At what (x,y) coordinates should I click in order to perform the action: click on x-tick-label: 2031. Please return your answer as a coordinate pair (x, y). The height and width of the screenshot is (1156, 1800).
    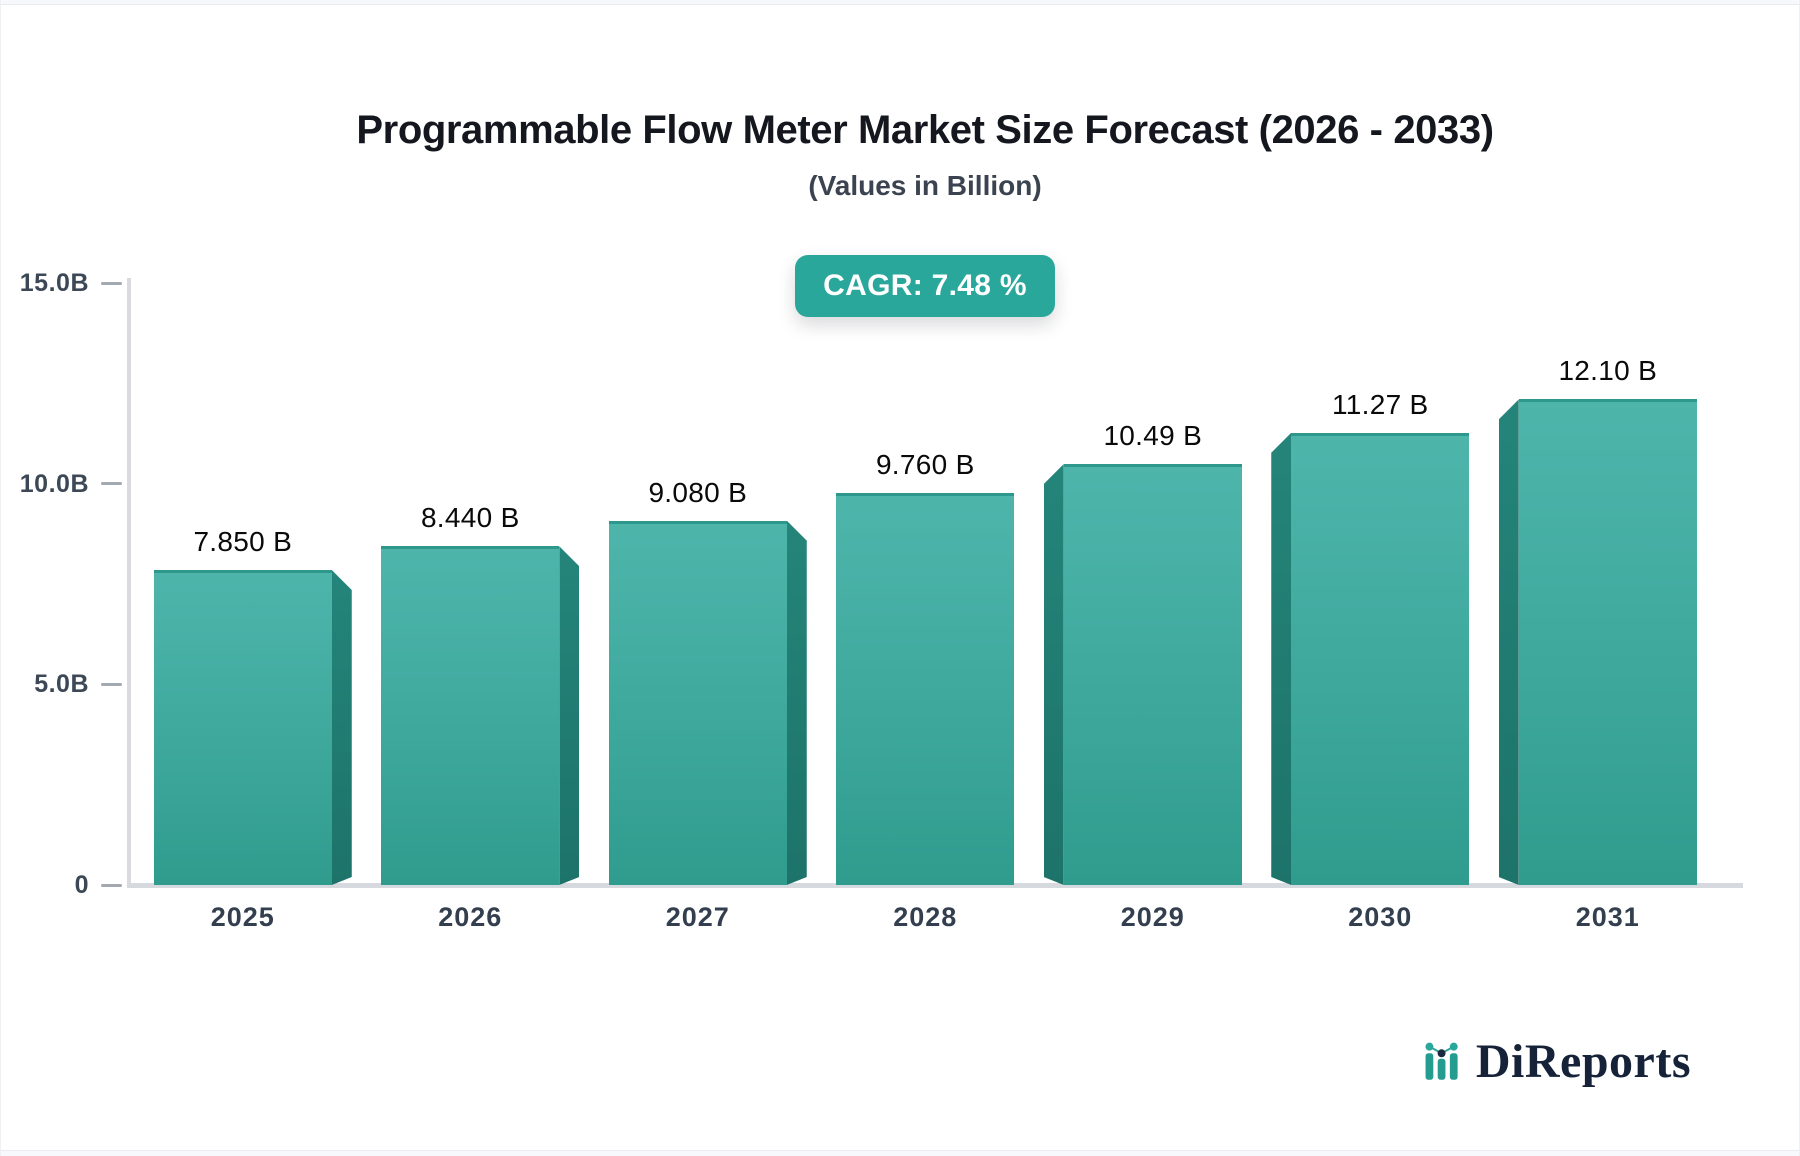
    Looking at the image, I should click on (1607, 917).